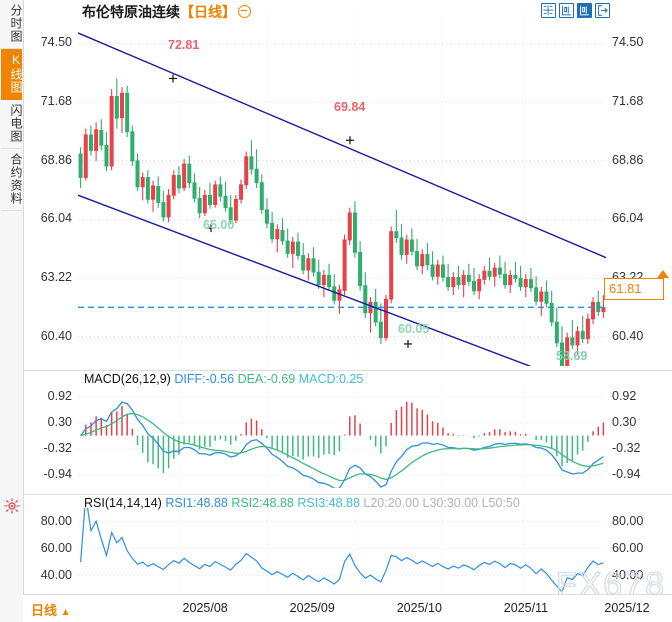 The height and width of the screenshot is (622, 672). Describe the element at coordinates (572, 356) in the screenshot. I see `annotation-low-3: 58.69` at that location.